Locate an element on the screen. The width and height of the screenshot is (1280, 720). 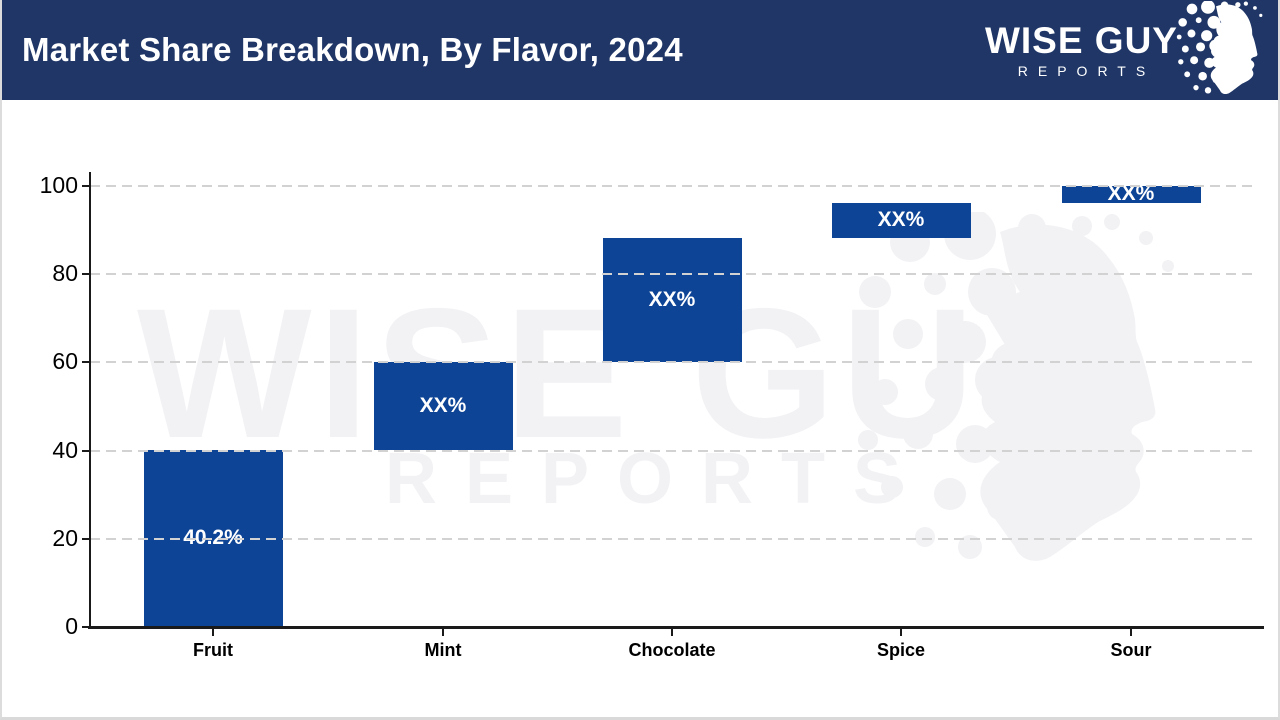
wiseguy-logo: WISE GUY REPORTS is located at coordinates (1126, 49).